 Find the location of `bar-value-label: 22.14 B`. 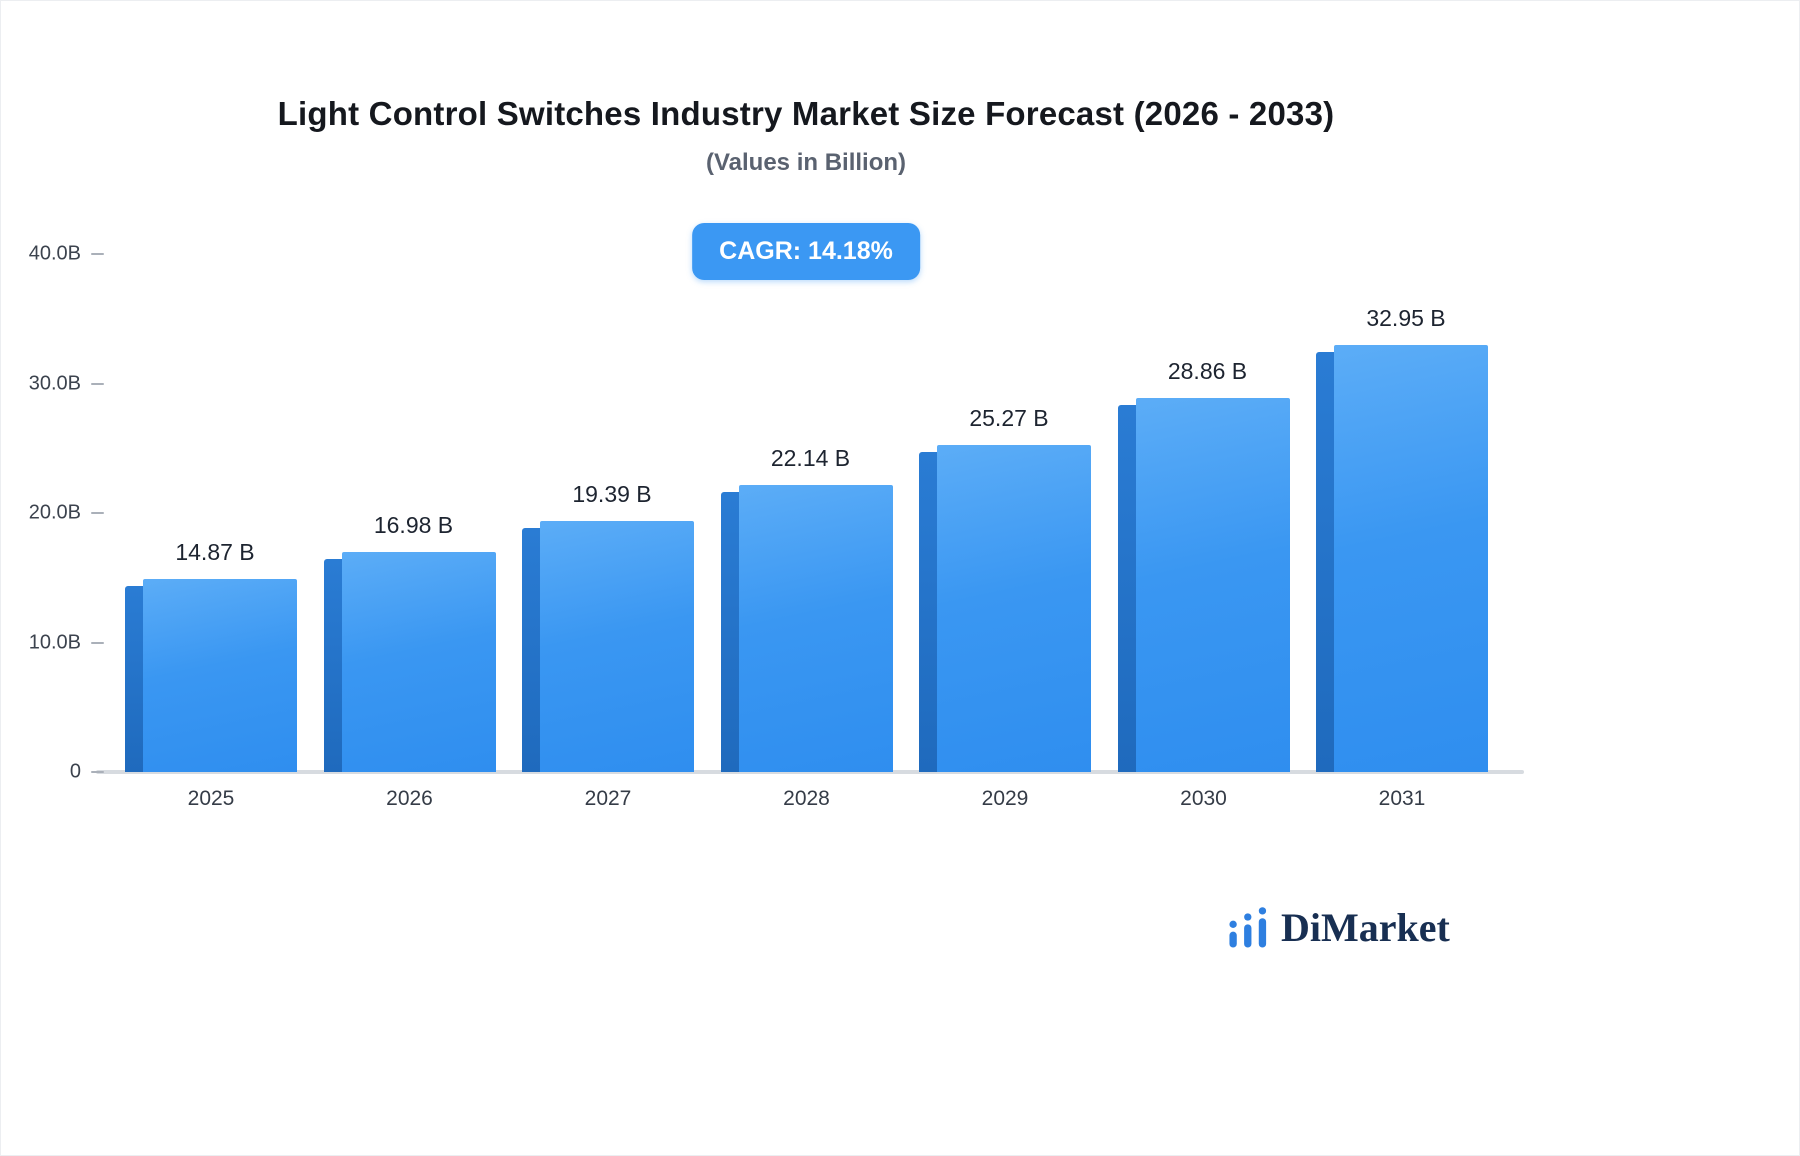

bar-value-label: 22.14 B is located at coordinates (810, 458).